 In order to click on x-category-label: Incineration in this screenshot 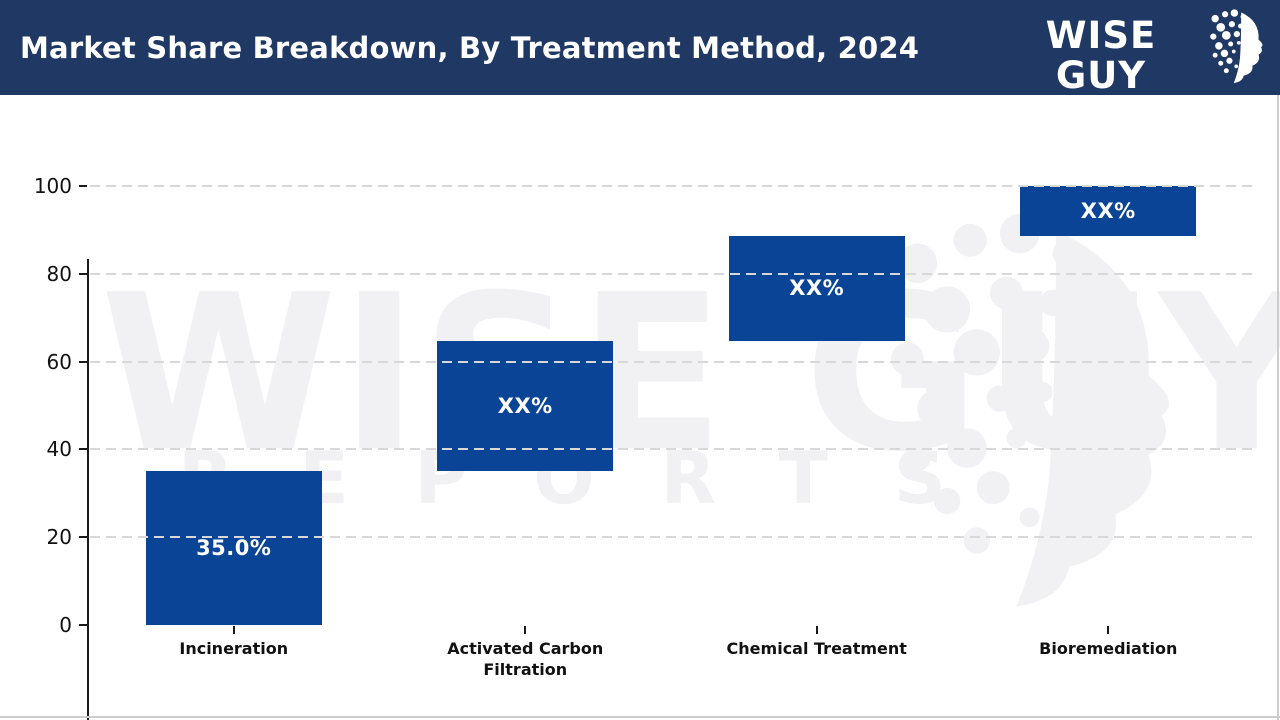, I will do `click(234, 648)`.